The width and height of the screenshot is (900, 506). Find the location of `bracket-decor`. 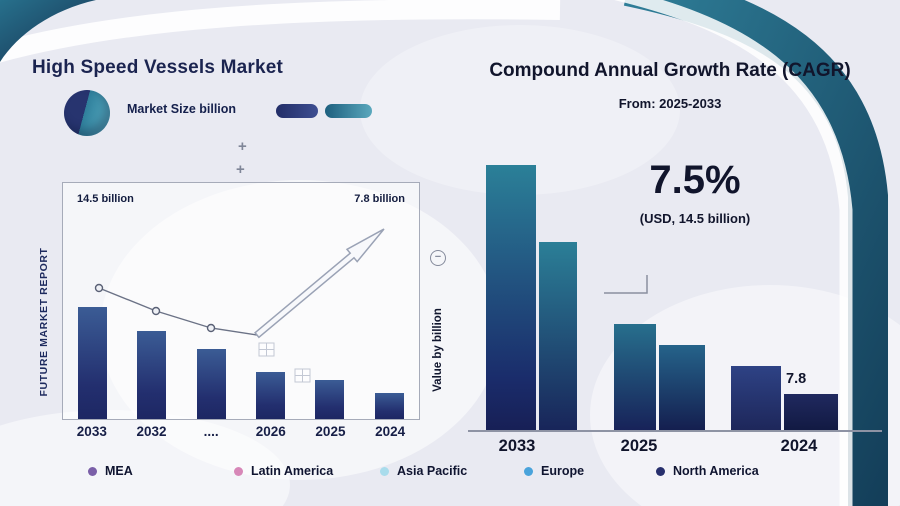

bracket-decor is located at coordinates (626, 284).